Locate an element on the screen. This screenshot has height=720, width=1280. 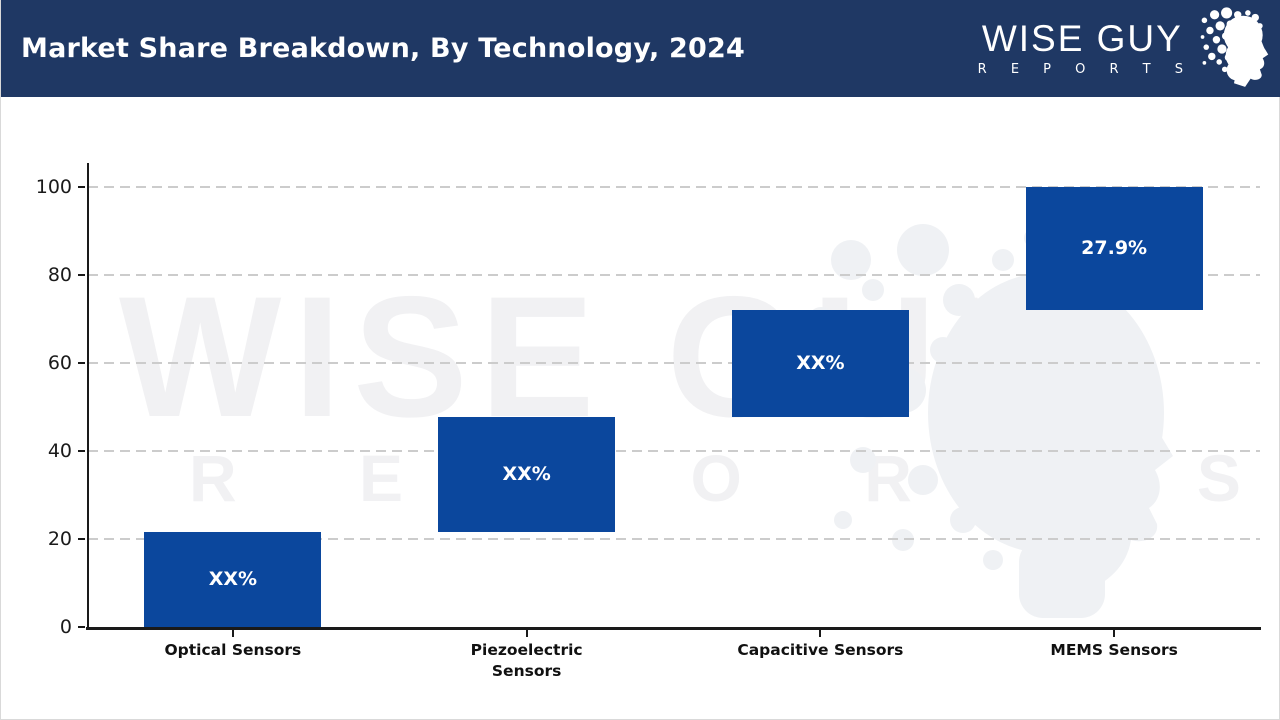
x-category-label-line: Sensors is located at coordinates (526, 671).